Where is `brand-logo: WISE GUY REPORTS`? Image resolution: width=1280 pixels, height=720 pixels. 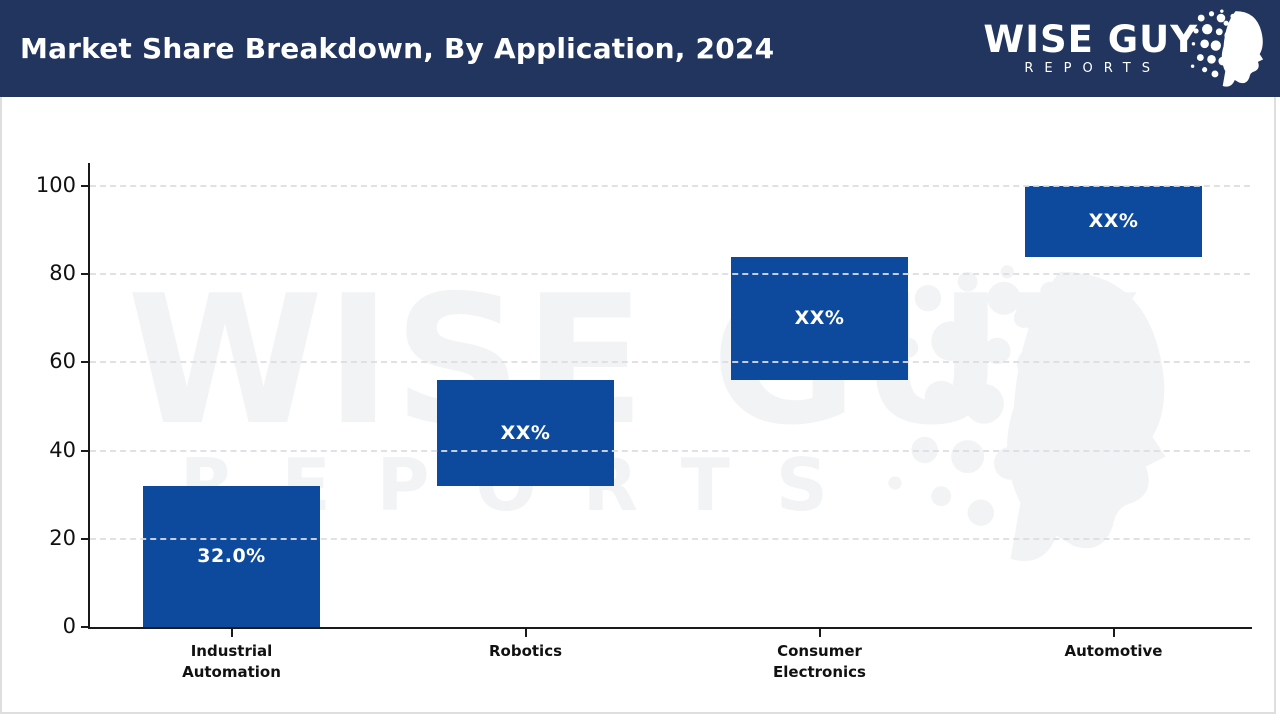 brand-logo: WISE GUY REPORTS is located at coordinates (1131, 49).